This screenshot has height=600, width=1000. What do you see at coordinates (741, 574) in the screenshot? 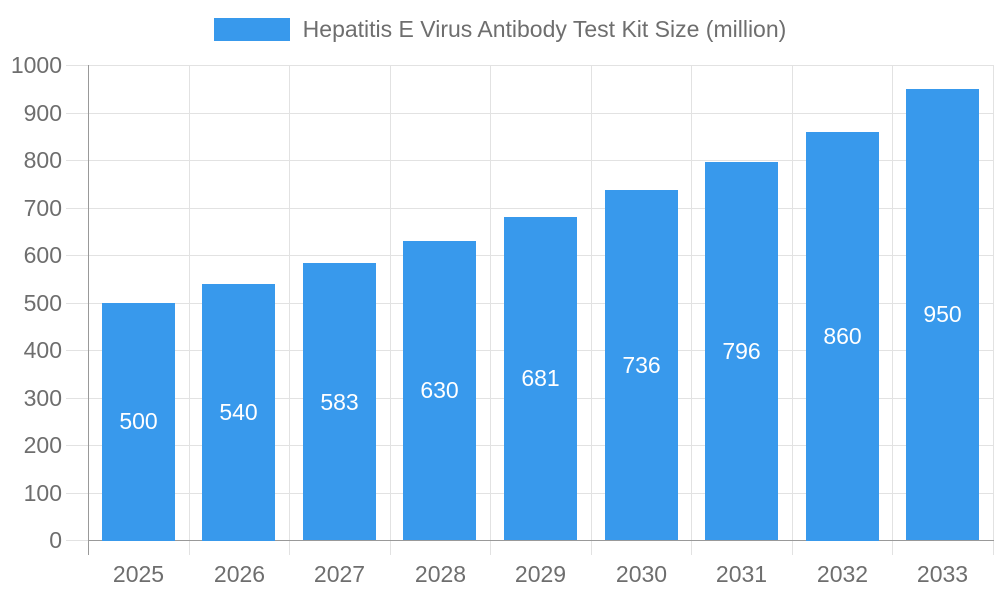
I see `x-axis-label: 2031` at bounding box center [741, 574].